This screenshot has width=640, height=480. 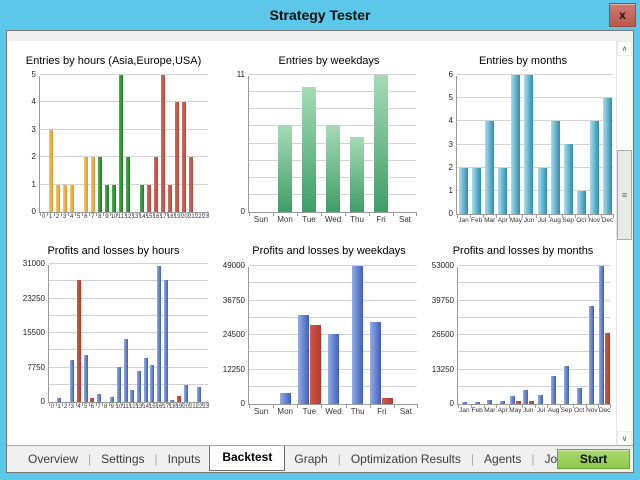 What do you see at coordinates (358, 335) in the screenshot?
I see `bar-profit-thu` at bounding box center [358, 335].